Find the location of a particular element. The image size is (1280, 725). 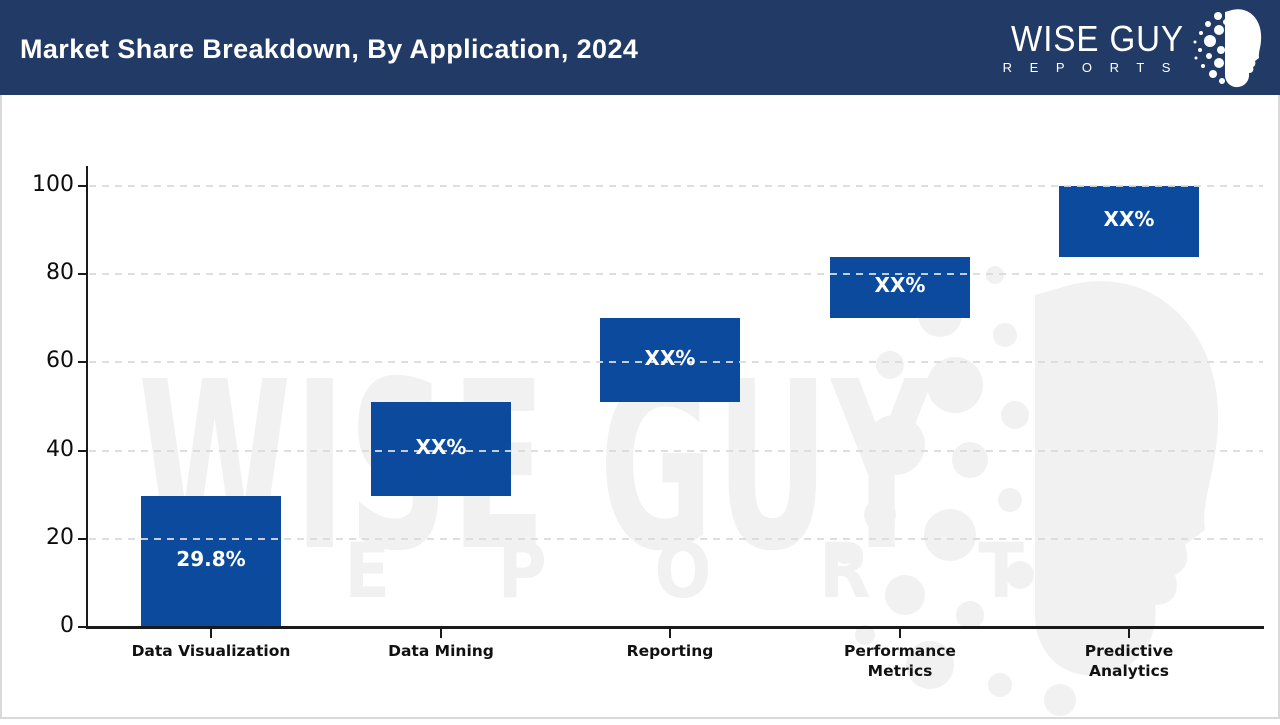

bar-value-label: 29.8% is located at coordinates (211, 559).